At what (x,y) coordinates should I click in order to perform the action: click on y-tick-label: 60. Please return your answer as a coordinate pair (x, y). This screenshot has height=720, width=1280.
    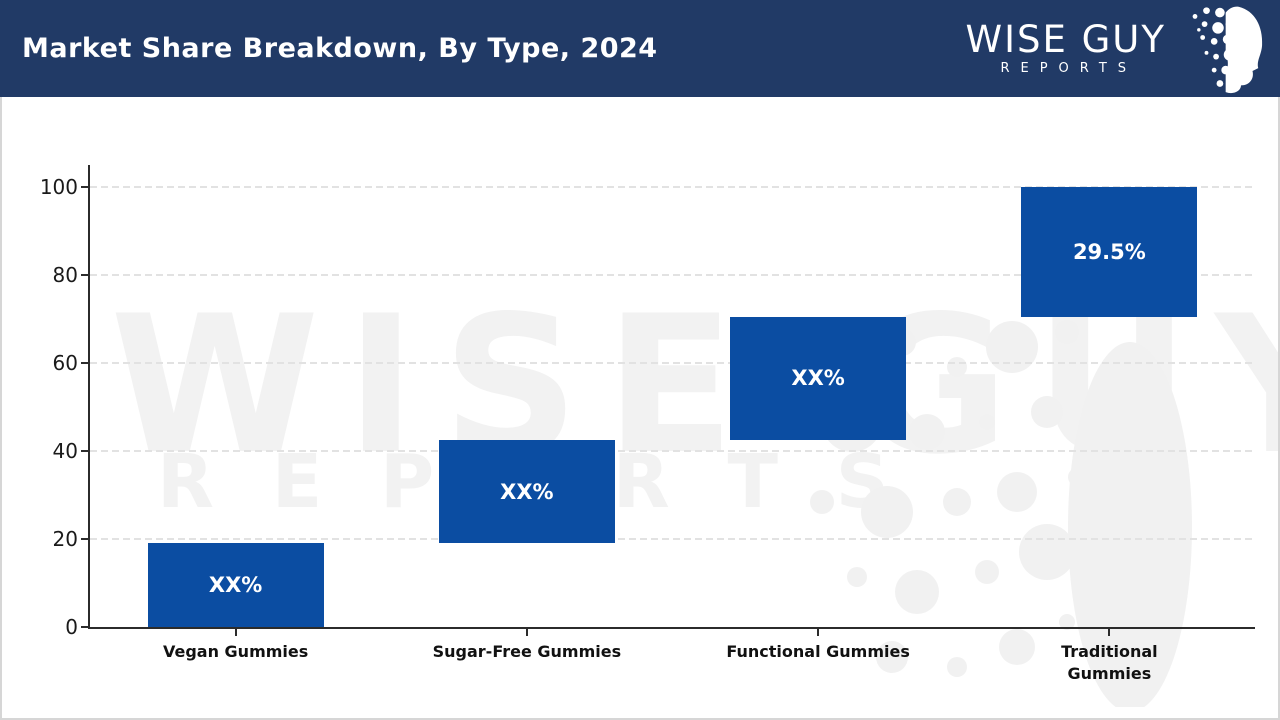
    Looking at the image, I should click on (65, 363).